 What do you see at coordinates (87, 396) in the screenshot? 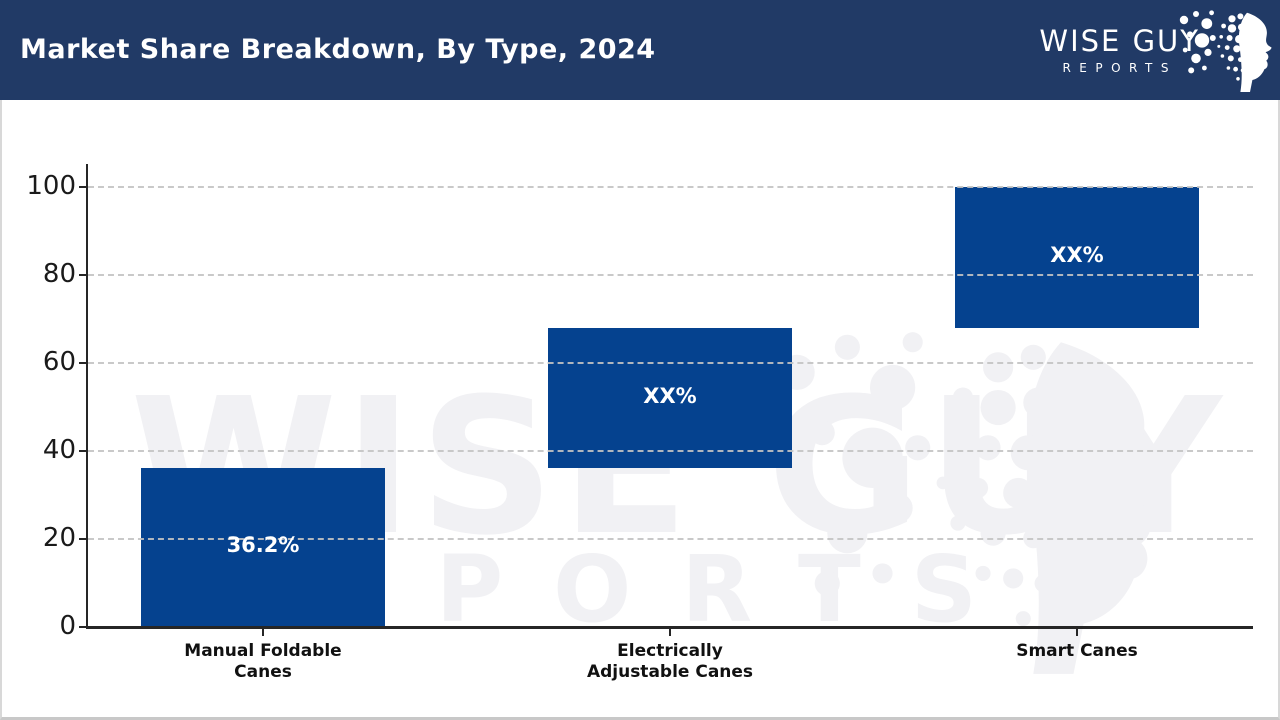
I see `y-axis-spine` at bounding box center [87, 396].